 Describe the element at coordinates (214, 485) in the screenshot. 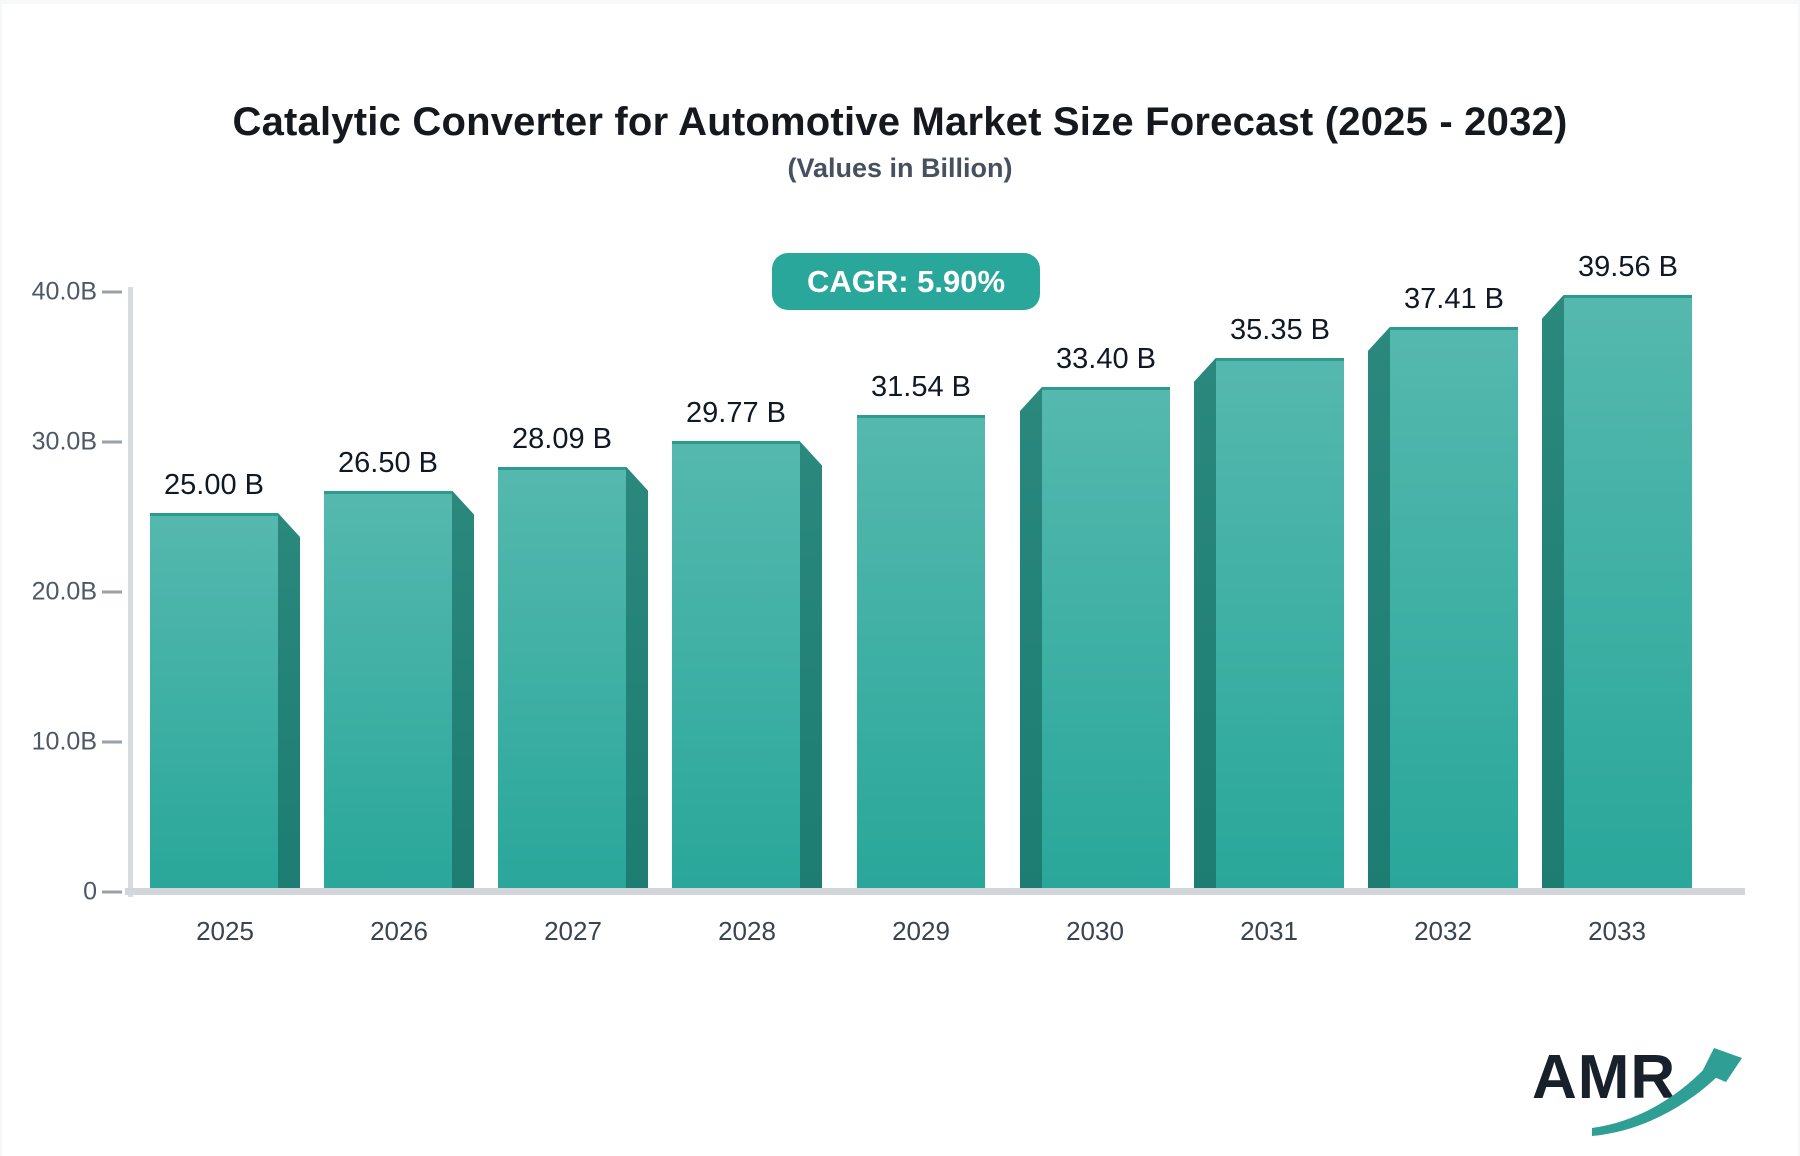

I see `bar-value-label: 25.00 B` at that location.